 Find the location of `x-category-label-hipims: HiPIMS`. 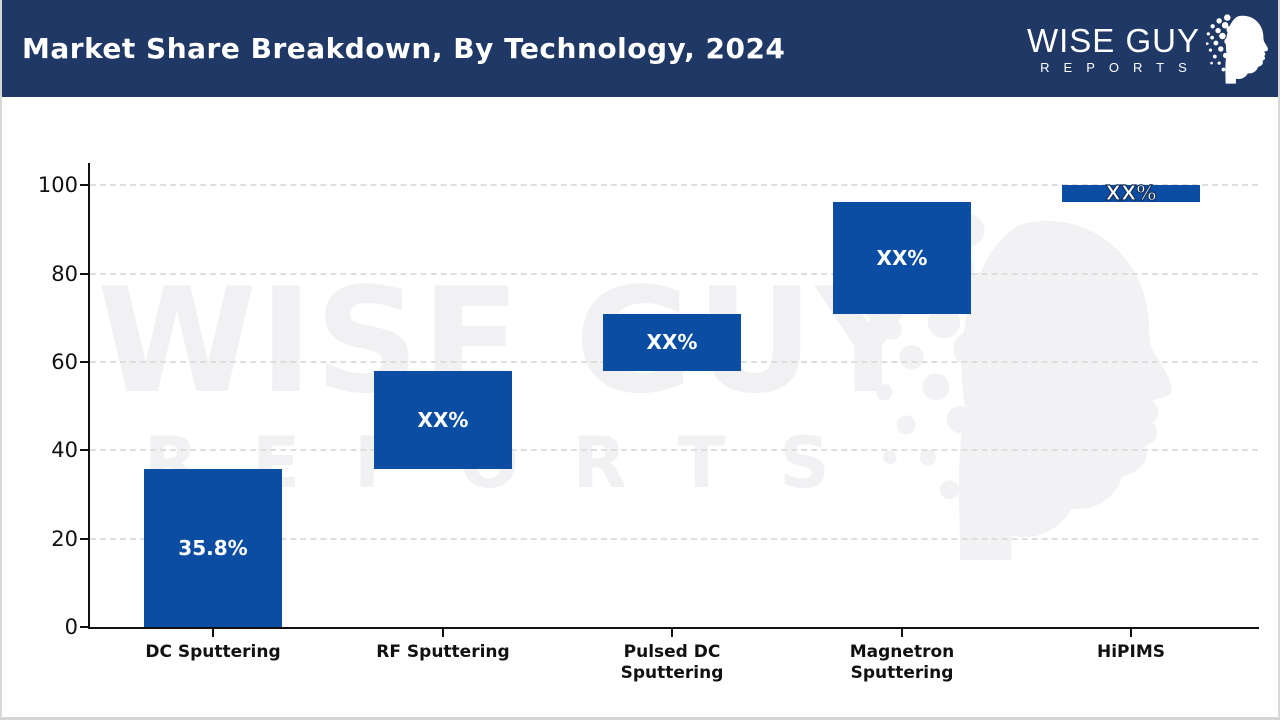

x-category-label-hipims: HiPIMS is located at coordinates (1131, 652).